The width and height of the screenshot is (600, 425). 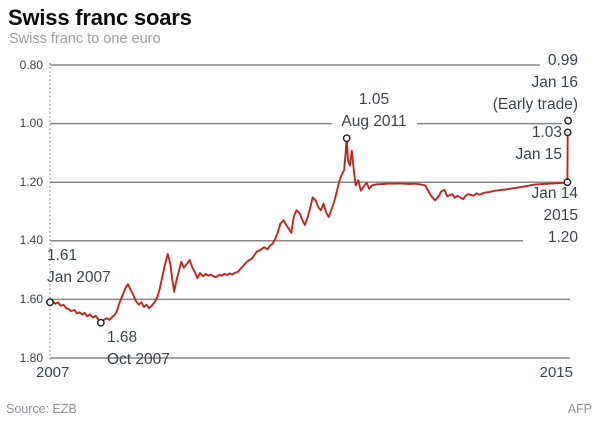 What do you see at coordinates (560, 215) in the screenshot?
I see `annotation-year: 2015` at bounding box center [560, 215].